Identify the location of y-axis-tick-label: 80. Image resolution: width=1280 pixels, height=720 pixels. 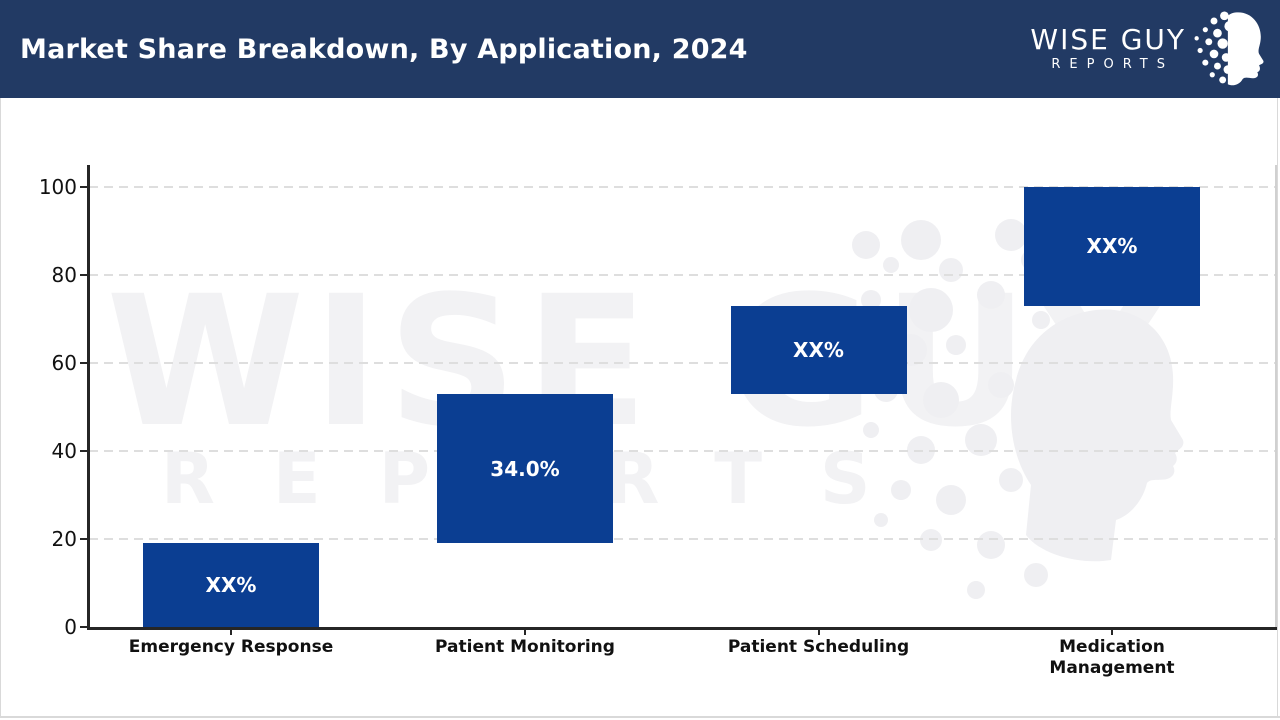
(64, 275).